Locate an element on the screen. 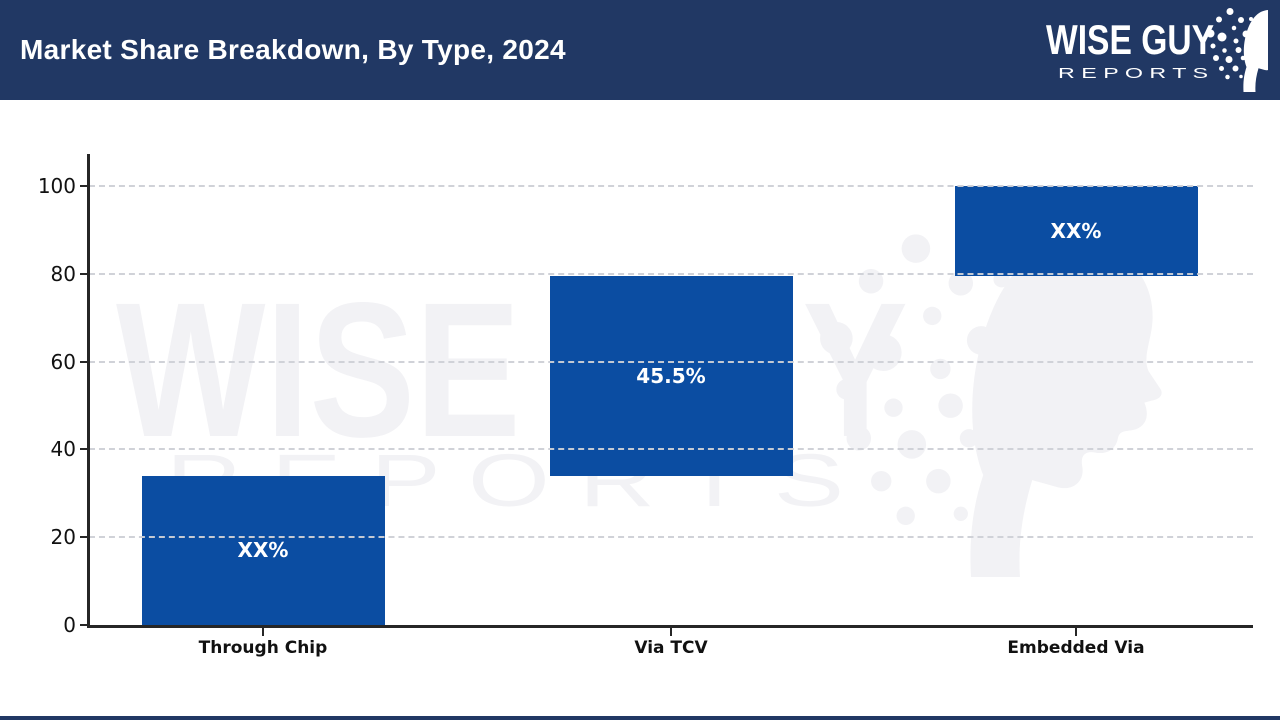 This screenshot has width=1280, height=720. logo-face-icon is located at coordinates (1237, 50).